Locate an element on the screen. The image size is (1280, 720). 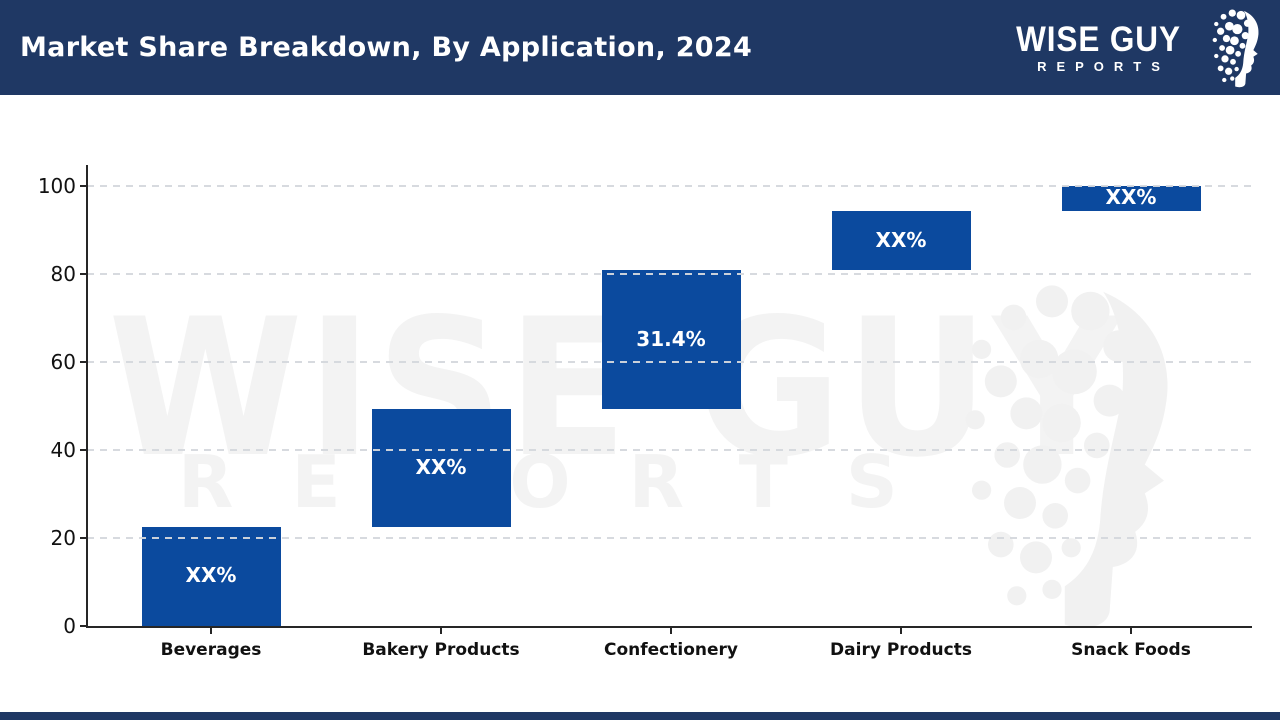
bar-confectionery is located at coordinates (671, 339).